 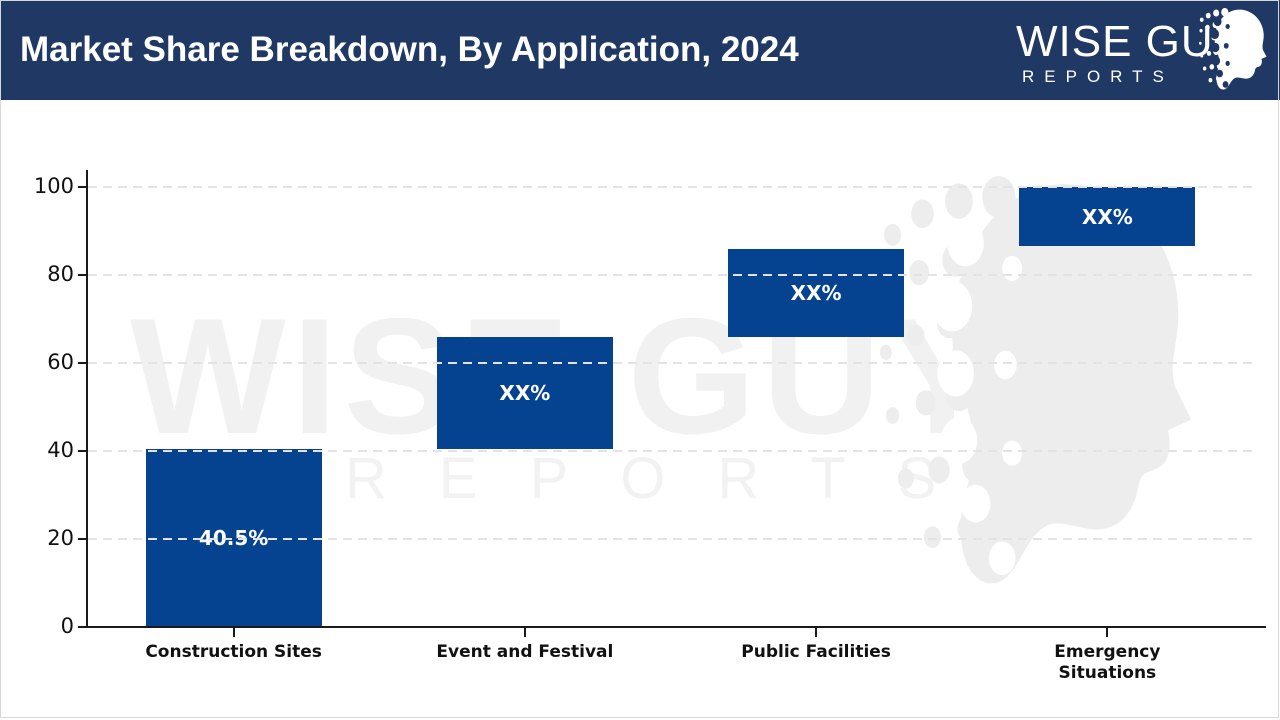 I want to click on y-tick-label: 40, so click(x=60, y=450).